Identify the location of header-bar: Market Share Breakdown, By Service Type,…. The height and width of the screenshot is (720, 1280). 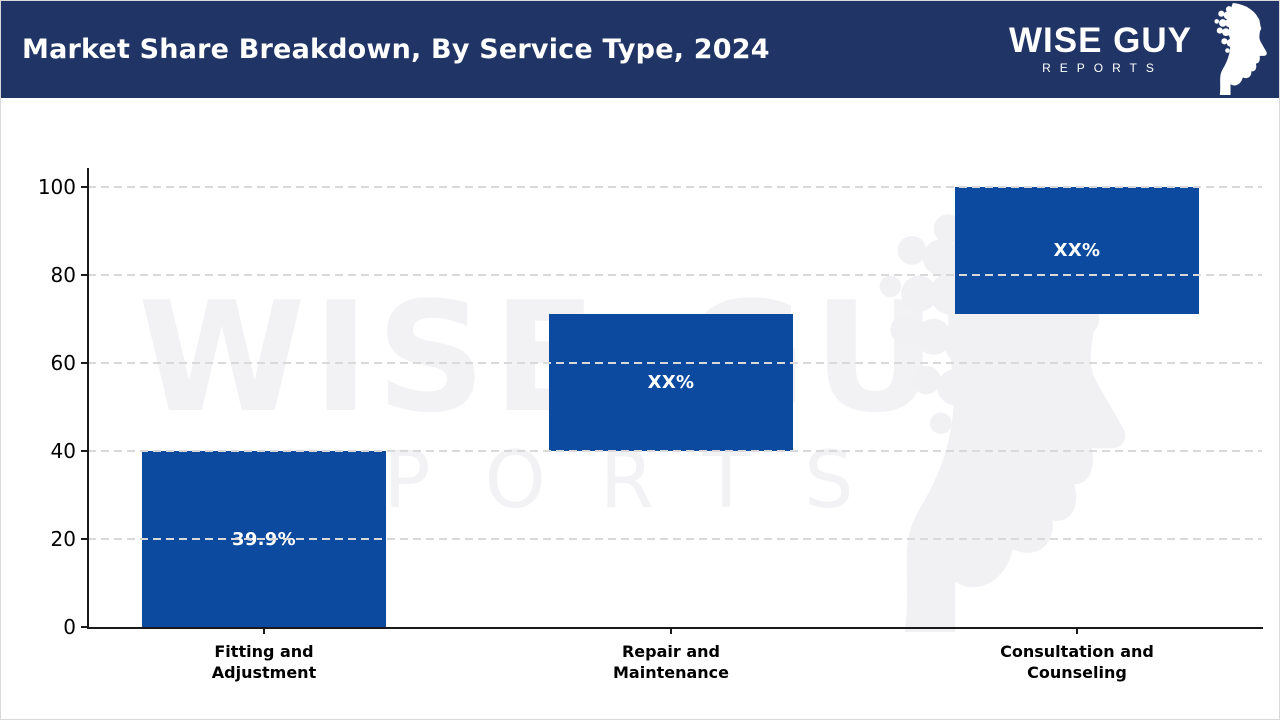
(640, 49).